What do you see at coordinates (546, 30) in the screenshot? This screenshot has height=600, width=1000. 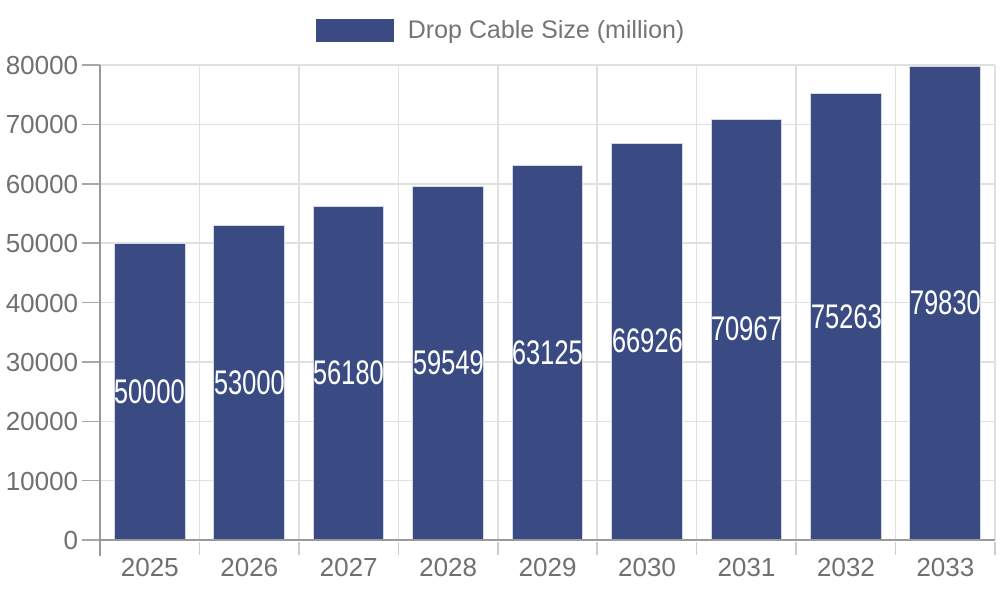 I see `legend-label: Drop Cable Size (million)` at bounding box center [546, 30].